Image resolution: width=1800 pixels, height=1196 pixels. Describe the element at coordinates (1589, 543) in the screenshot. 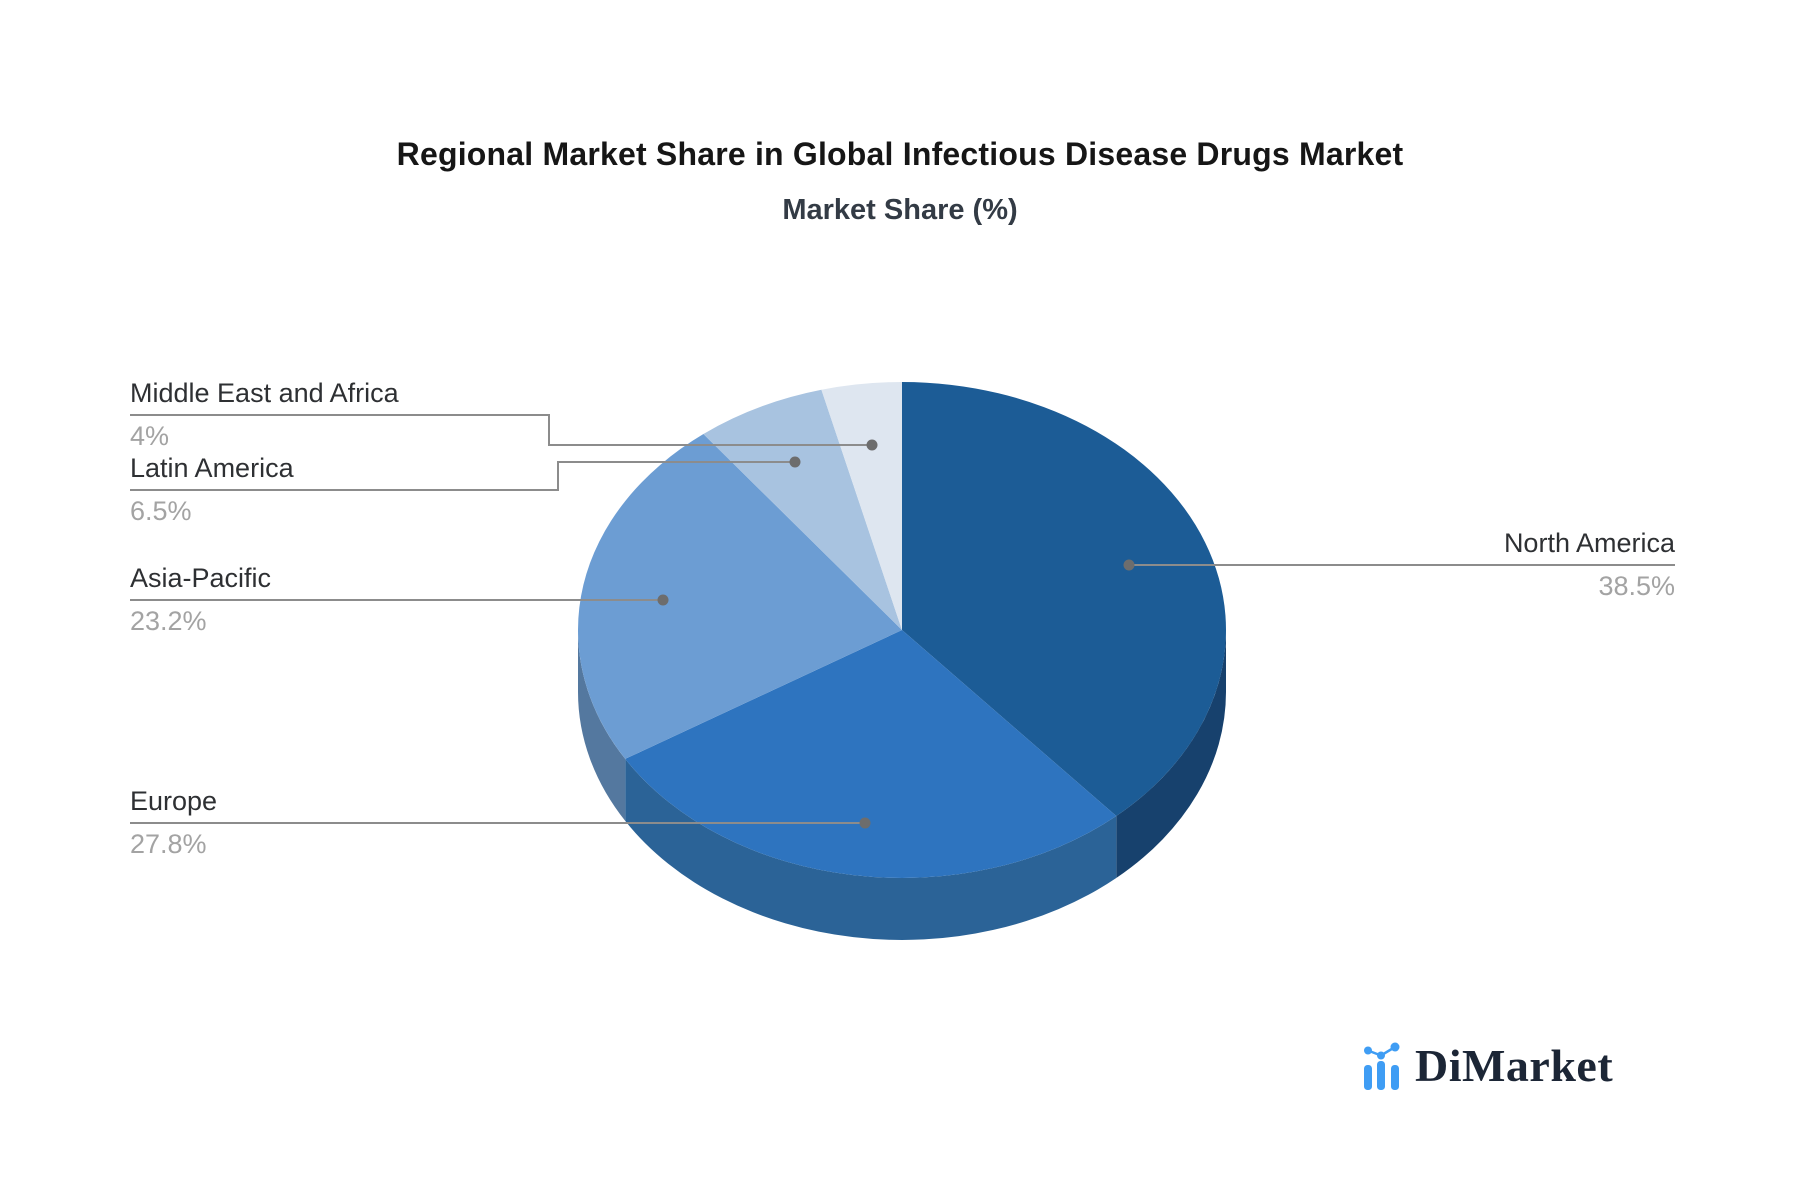

I see `label-north-america: North America` at that location.